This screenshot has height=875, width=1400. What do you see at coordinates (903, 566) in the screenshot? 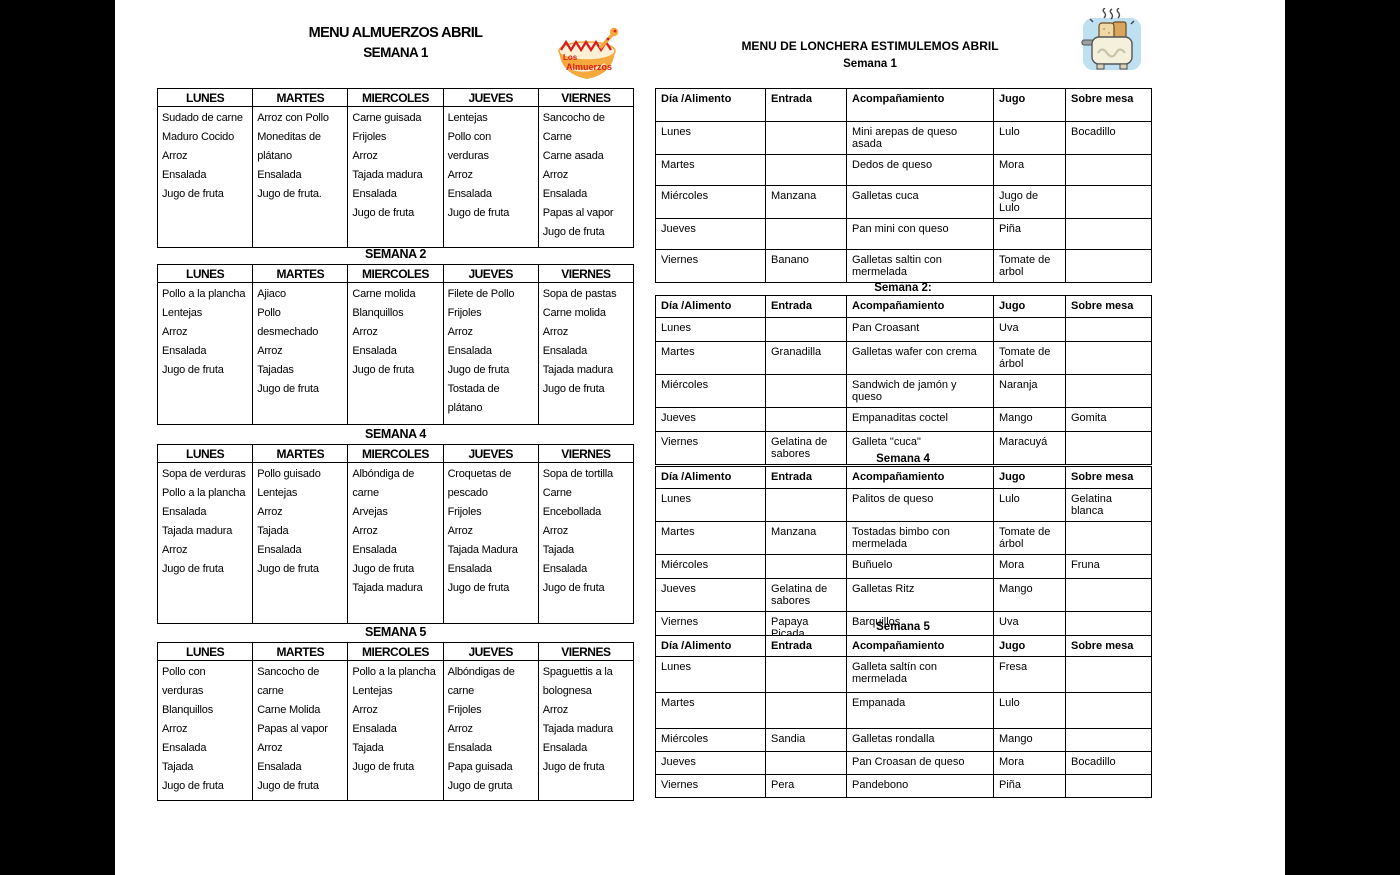
I see `table-row: Miércoles Buñuelo Mora Fruna` at bounding box center [903, 566].